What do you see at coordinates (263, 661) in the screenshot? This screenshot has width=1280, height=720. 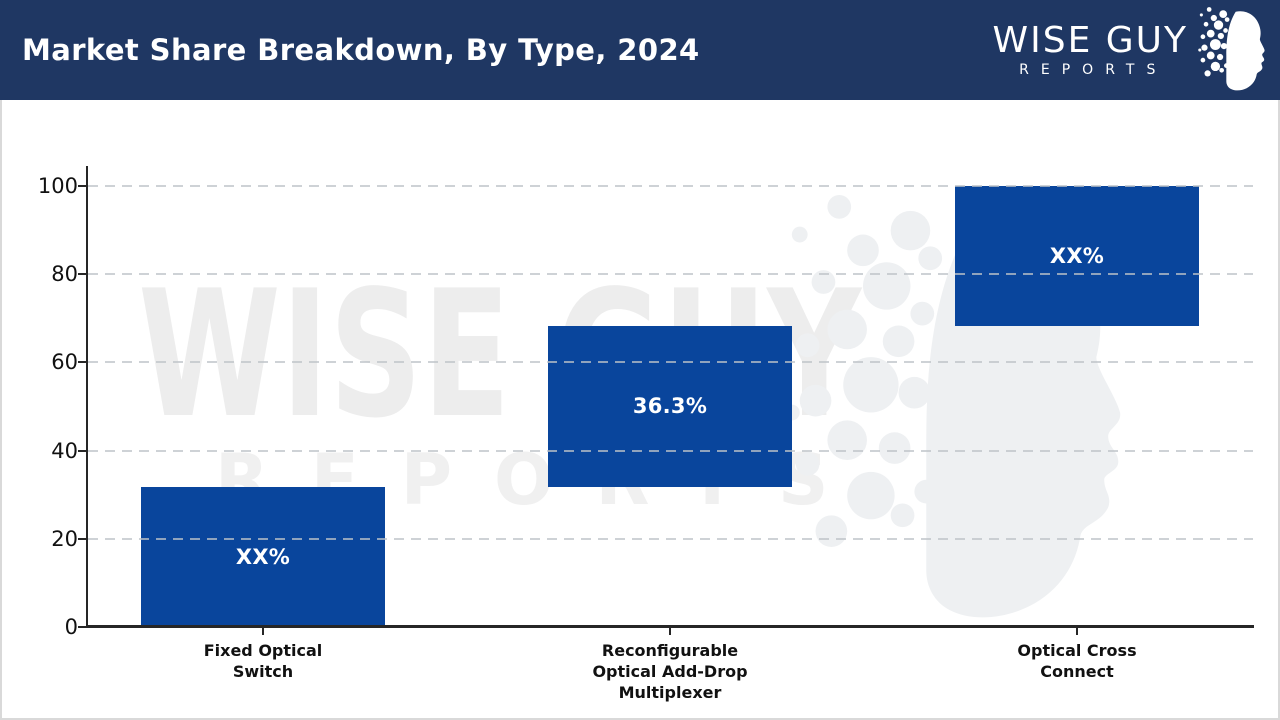 I see `x-category-label: Fixed Optical Switch` at bounding box center [263, 661].